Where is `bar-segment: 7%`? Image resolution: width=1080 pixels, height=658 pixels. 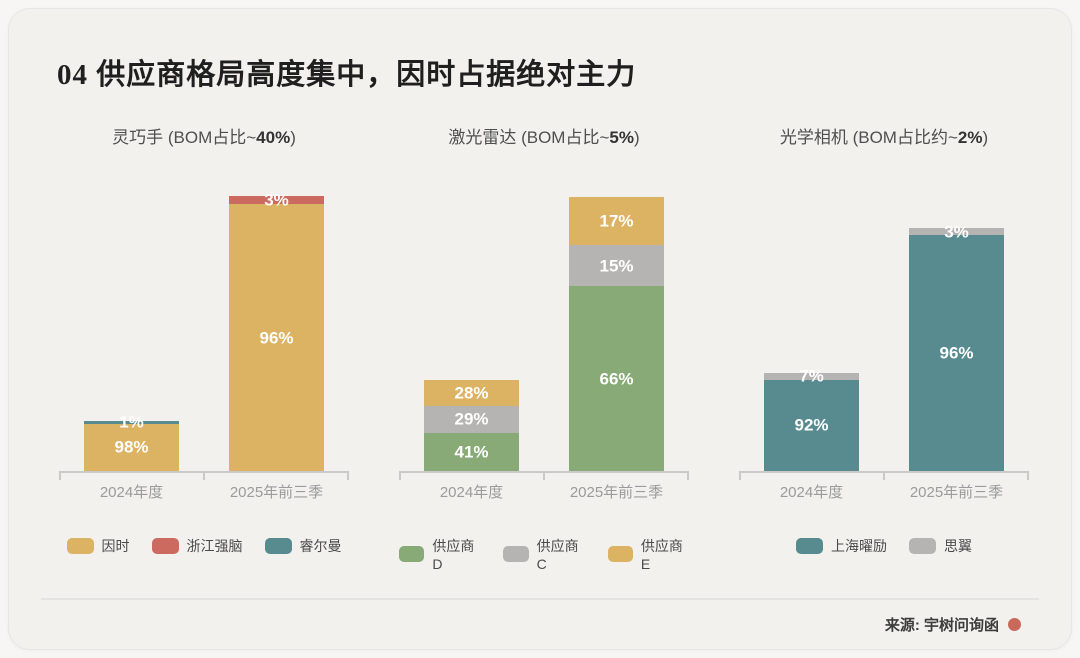
bar-segment: 7% is located at coordinates (811, 376).